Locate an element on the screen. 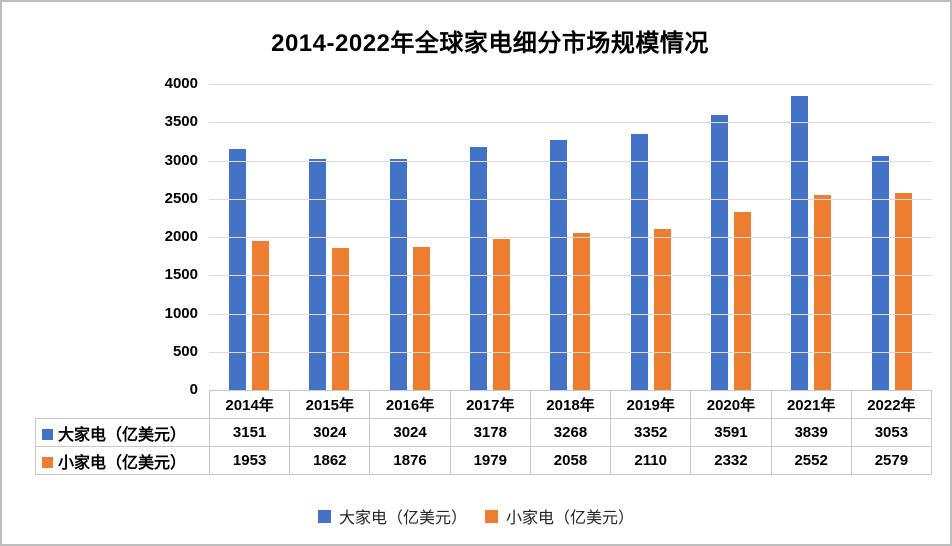 The height and width of the screenshot is (546, 952). table-year-cell: 2021年 is located at coordinates (811, 404).